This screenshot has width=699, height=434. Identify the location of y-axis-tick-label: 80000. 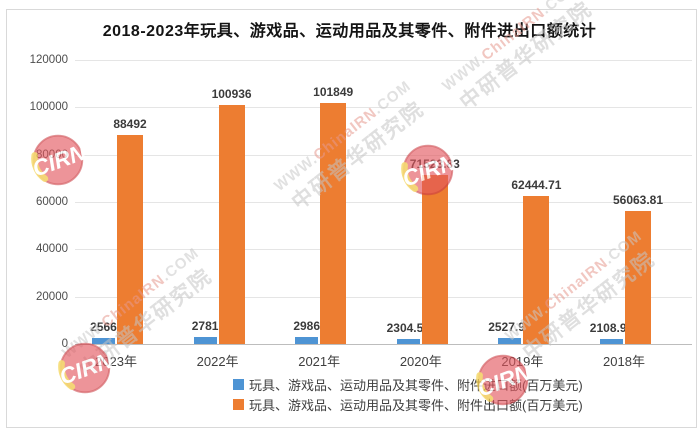
(52, 154).